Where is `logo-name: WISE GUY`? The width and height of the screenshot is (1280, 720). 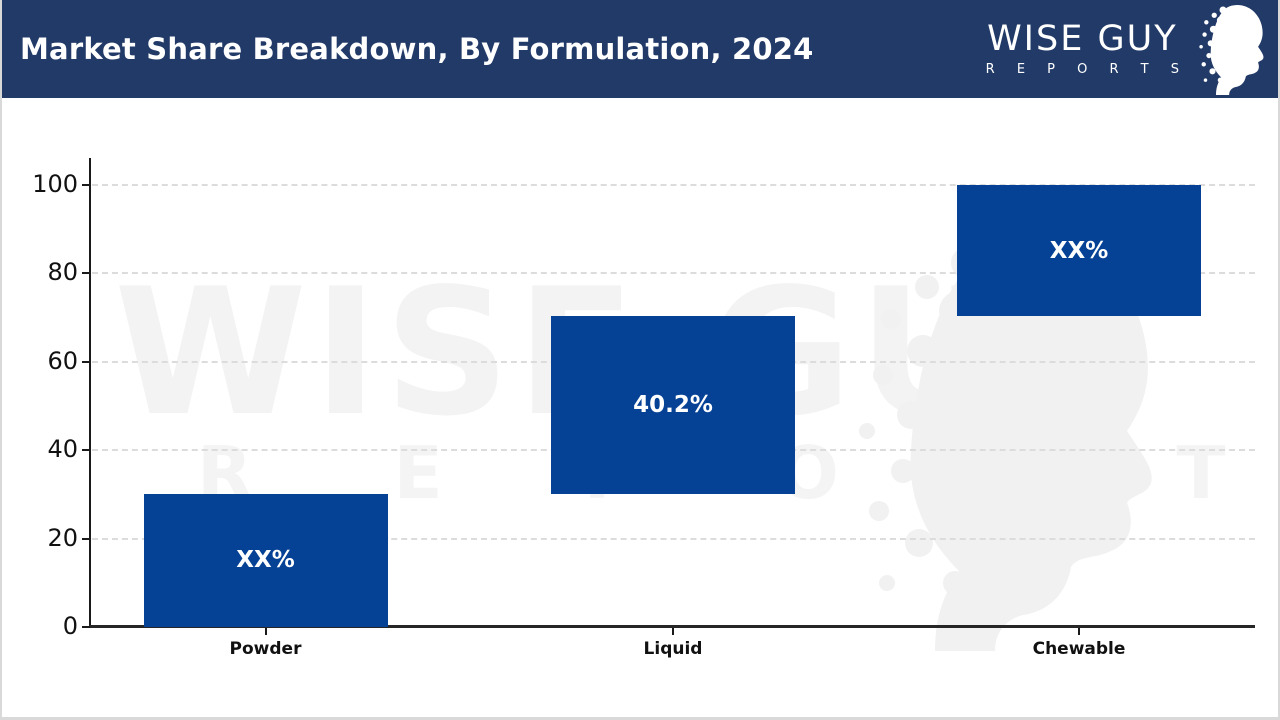
logo-name: WISE GUY is located at coordinates (1082, 38).